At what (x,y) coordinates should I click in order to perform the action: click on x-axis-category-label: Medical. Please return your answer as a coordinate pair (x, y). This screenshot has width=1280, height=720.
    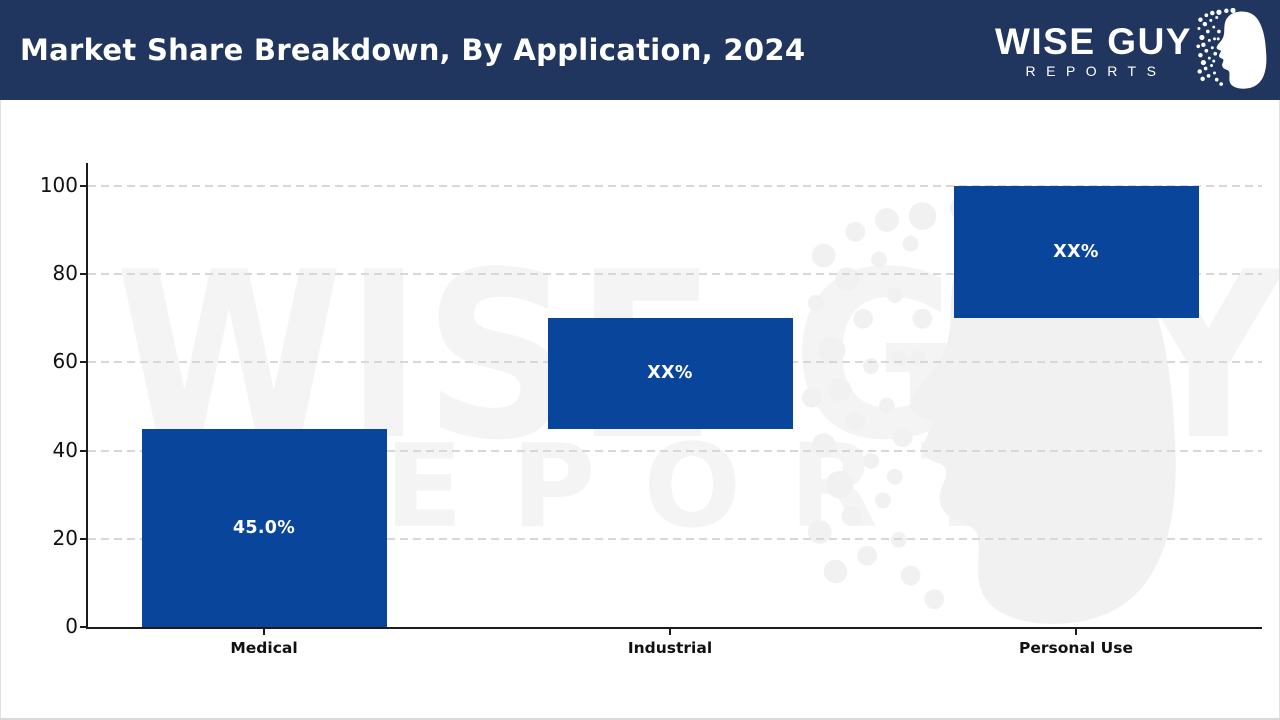
    Looking at the image, I should click on (264, 648).